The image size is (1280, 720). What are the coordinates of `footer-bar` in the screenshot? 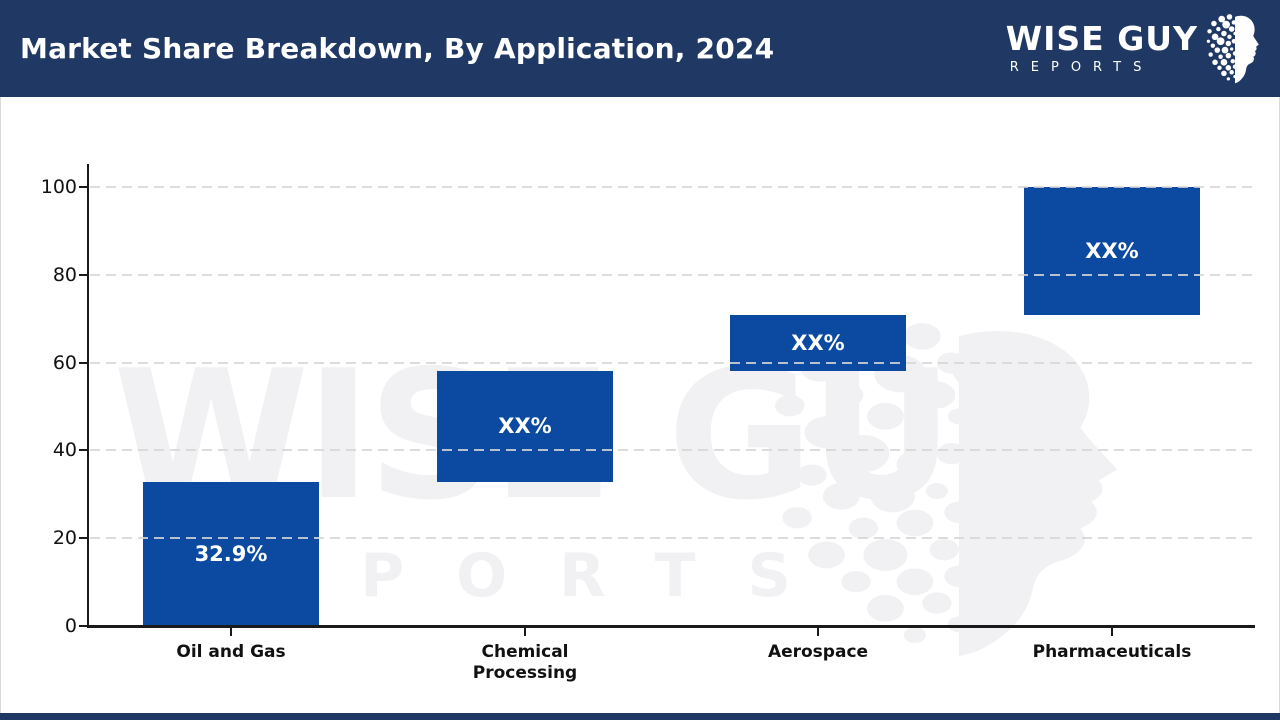 It's located at (640, 716).